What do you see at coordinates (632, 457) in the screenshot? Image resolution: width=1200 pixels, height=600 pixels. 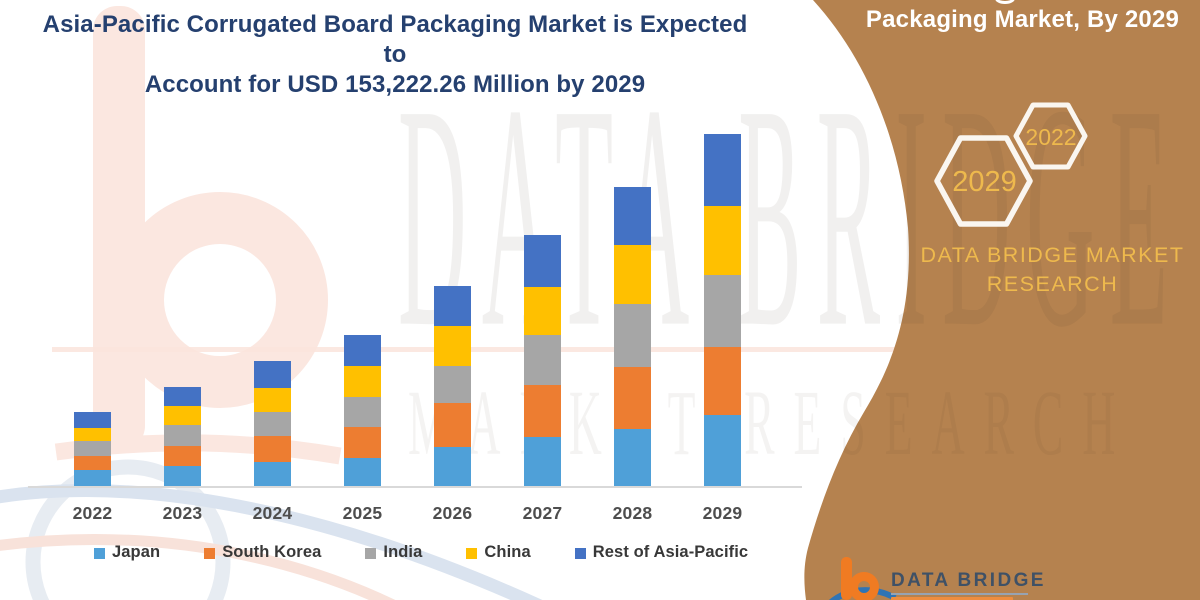 I see `bar-segment-2028-japan` at bounding box center [632, 457].